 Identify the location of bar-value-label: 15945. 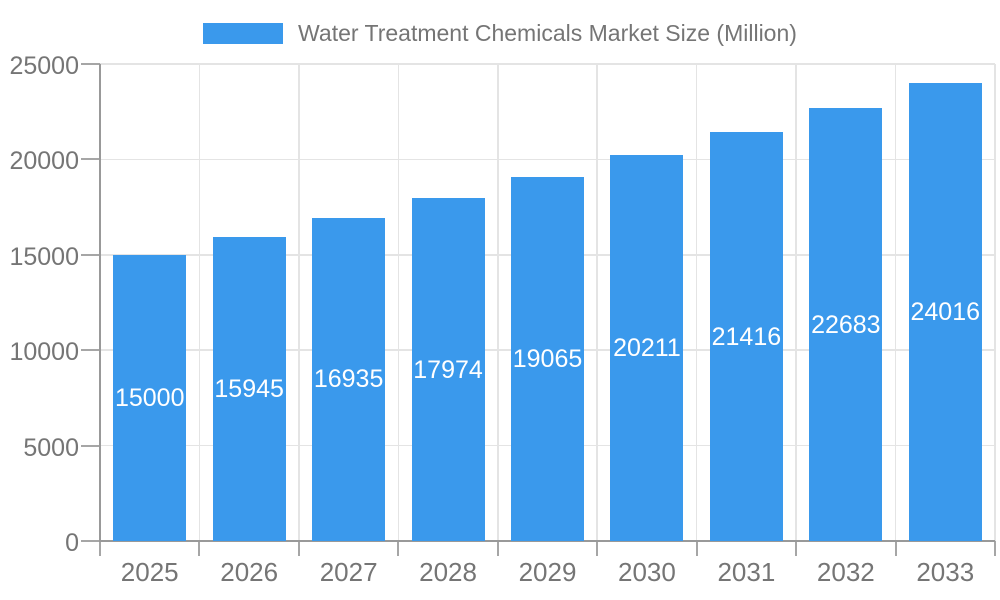
(249, 388).